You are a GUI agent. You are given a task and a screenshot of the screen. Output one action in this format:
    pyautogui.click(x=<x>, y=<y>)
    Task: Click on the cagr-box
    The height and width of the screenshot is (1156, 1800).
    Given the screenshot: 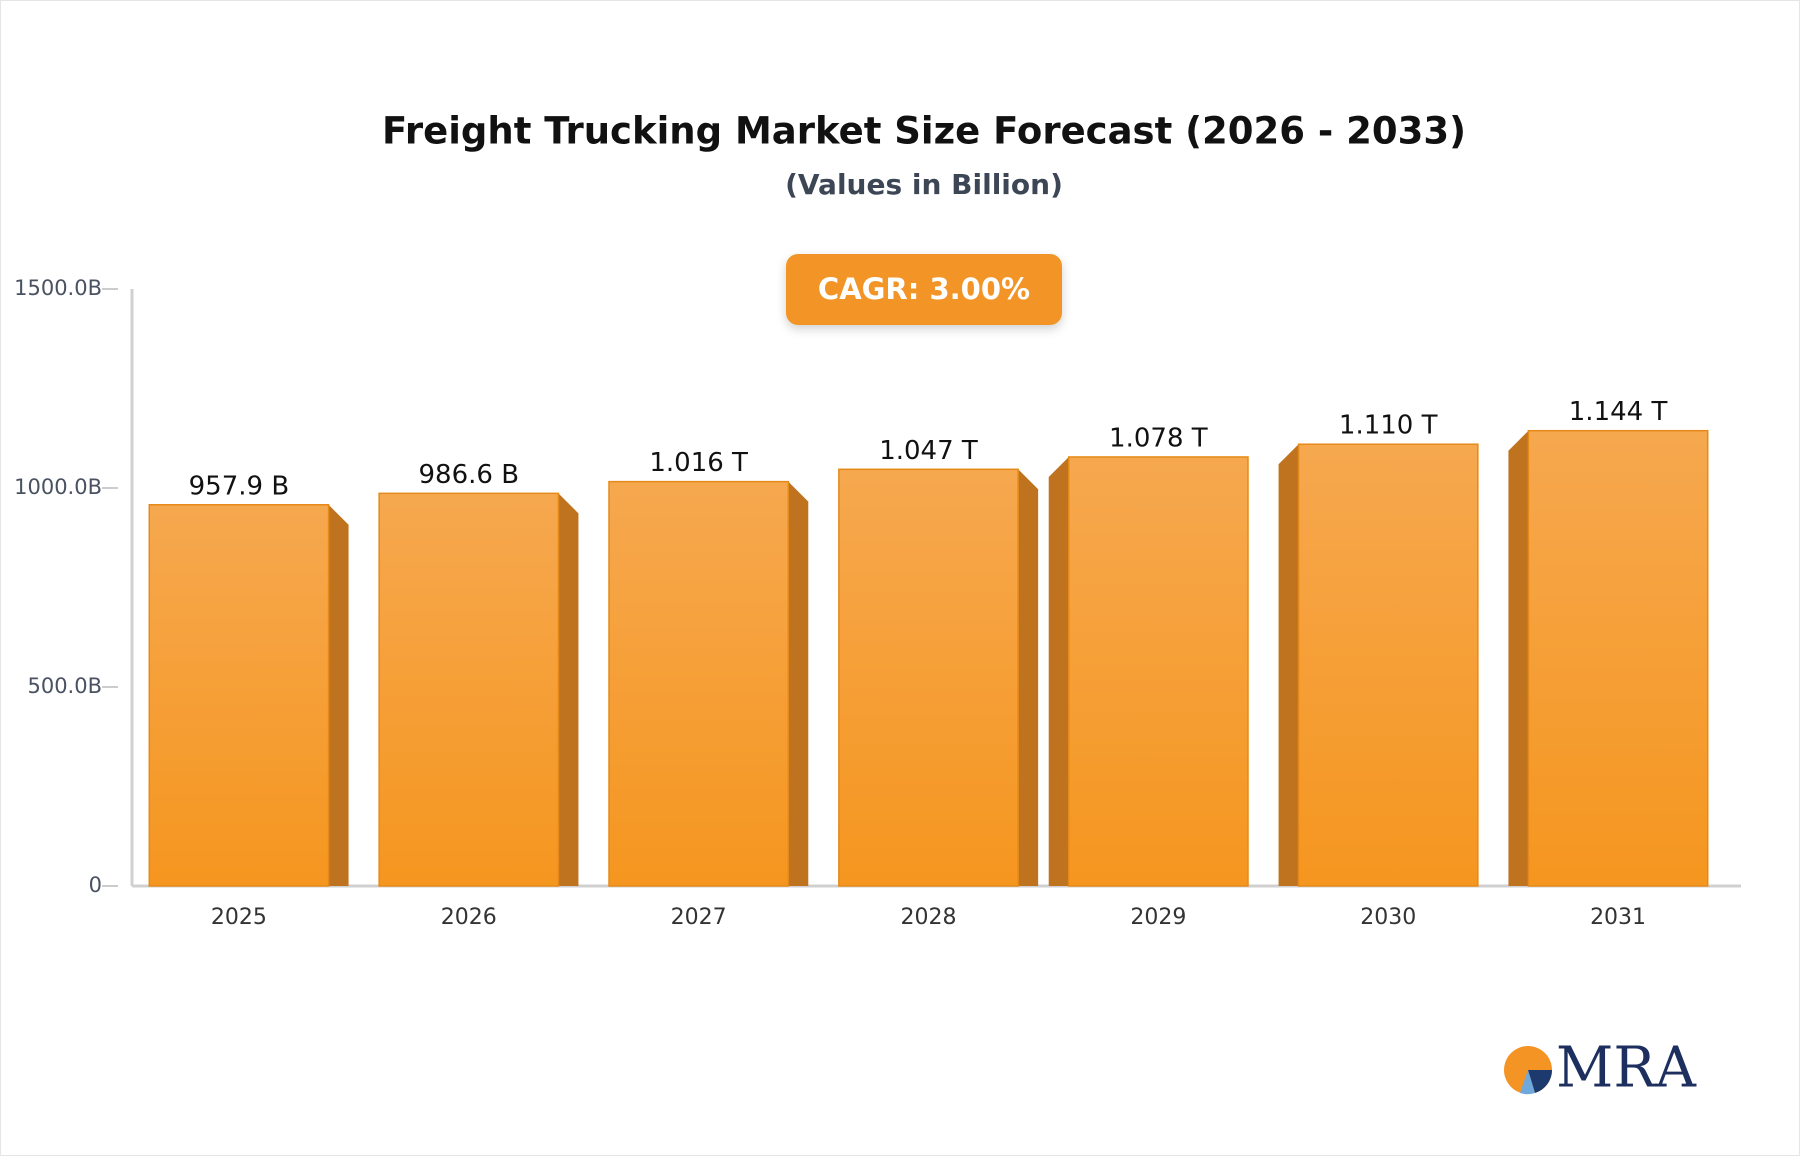 What is the action you would take?
    pyautogui.click(x=924, y=289)
    